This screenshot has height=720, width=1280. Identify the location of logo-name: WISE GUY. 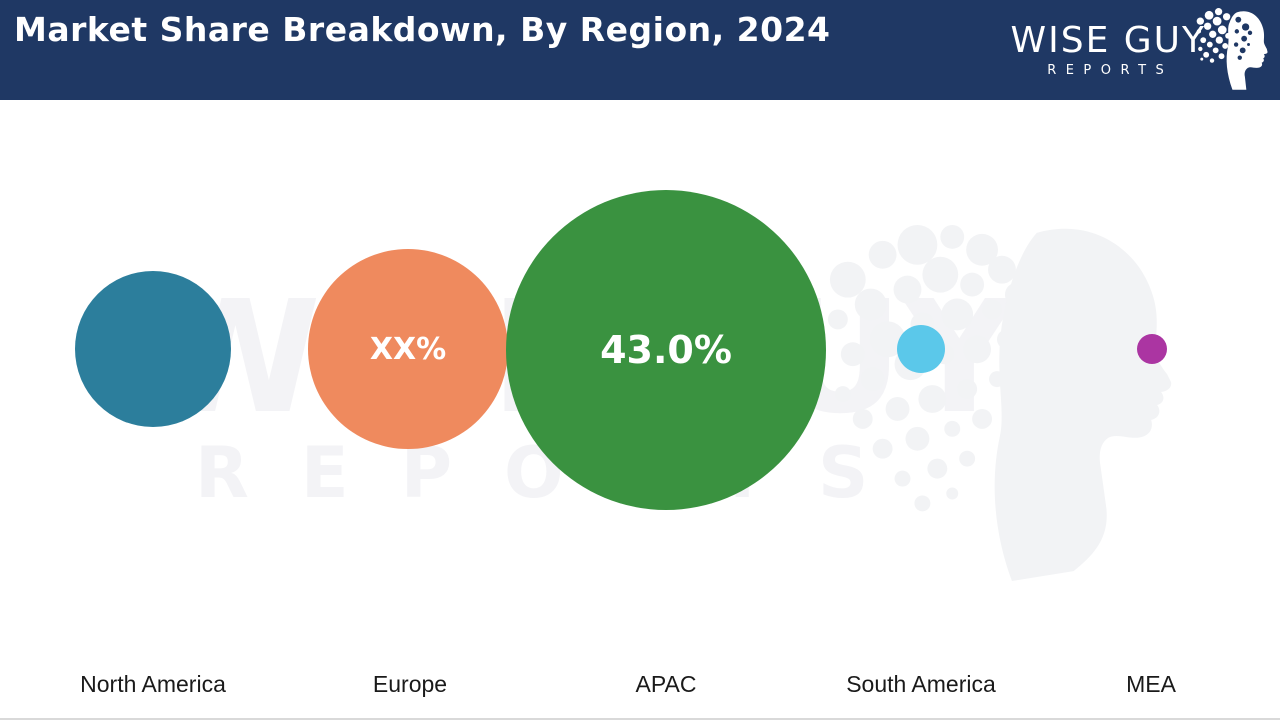
(1108, 41).